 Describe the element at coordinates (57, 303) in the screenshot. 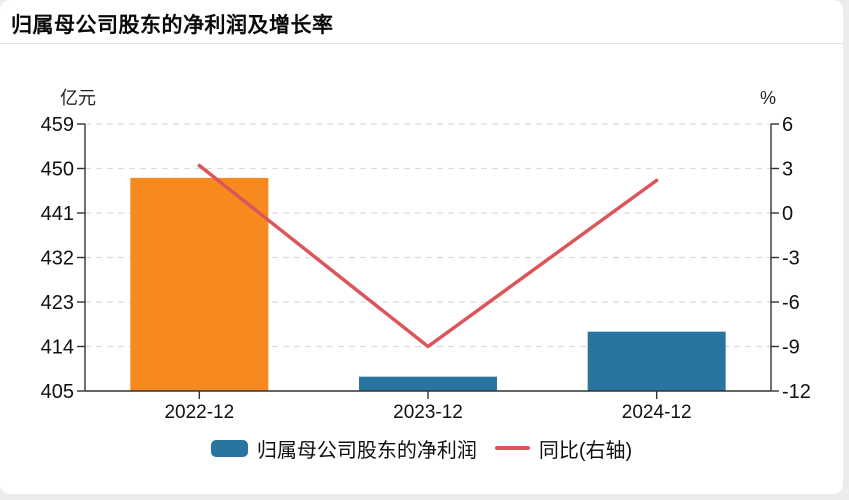

I see `left-tick-label: 423` at that location.